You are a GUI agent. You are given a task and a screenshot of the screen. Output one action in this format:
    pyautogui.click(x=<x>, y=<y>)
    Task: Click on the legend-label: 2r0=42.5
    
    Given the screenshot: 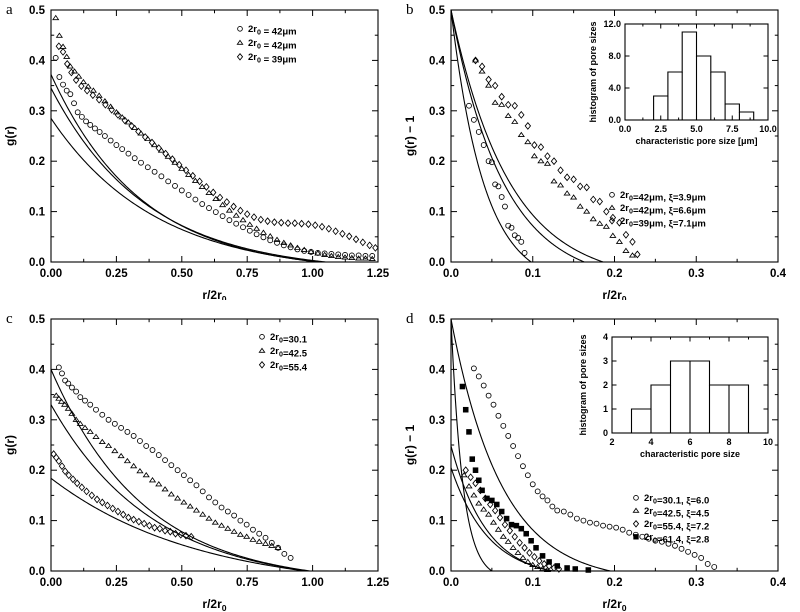 What is the action you would take?
    pyautogui.click(x=289, y=353)
    